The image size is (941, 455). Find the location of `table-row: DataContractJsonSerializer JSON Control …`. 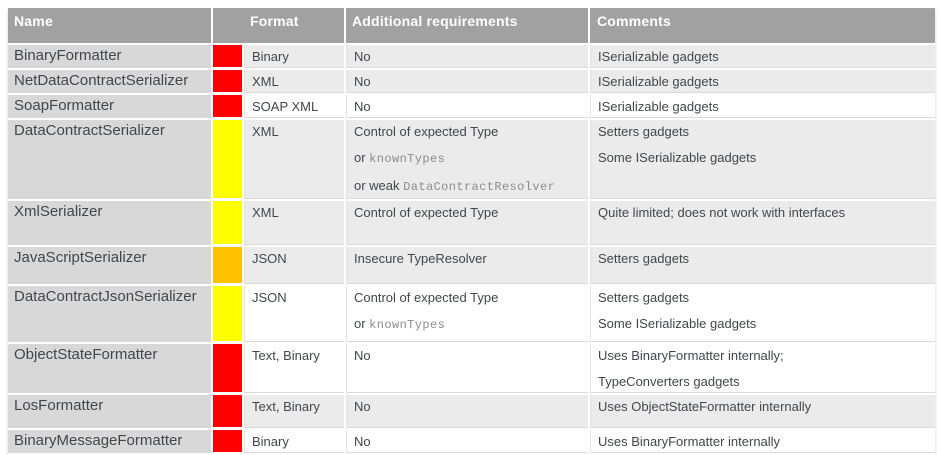

table-row: DataContractJsonSerializer JSON Control … is located at coordinates (471, 314).